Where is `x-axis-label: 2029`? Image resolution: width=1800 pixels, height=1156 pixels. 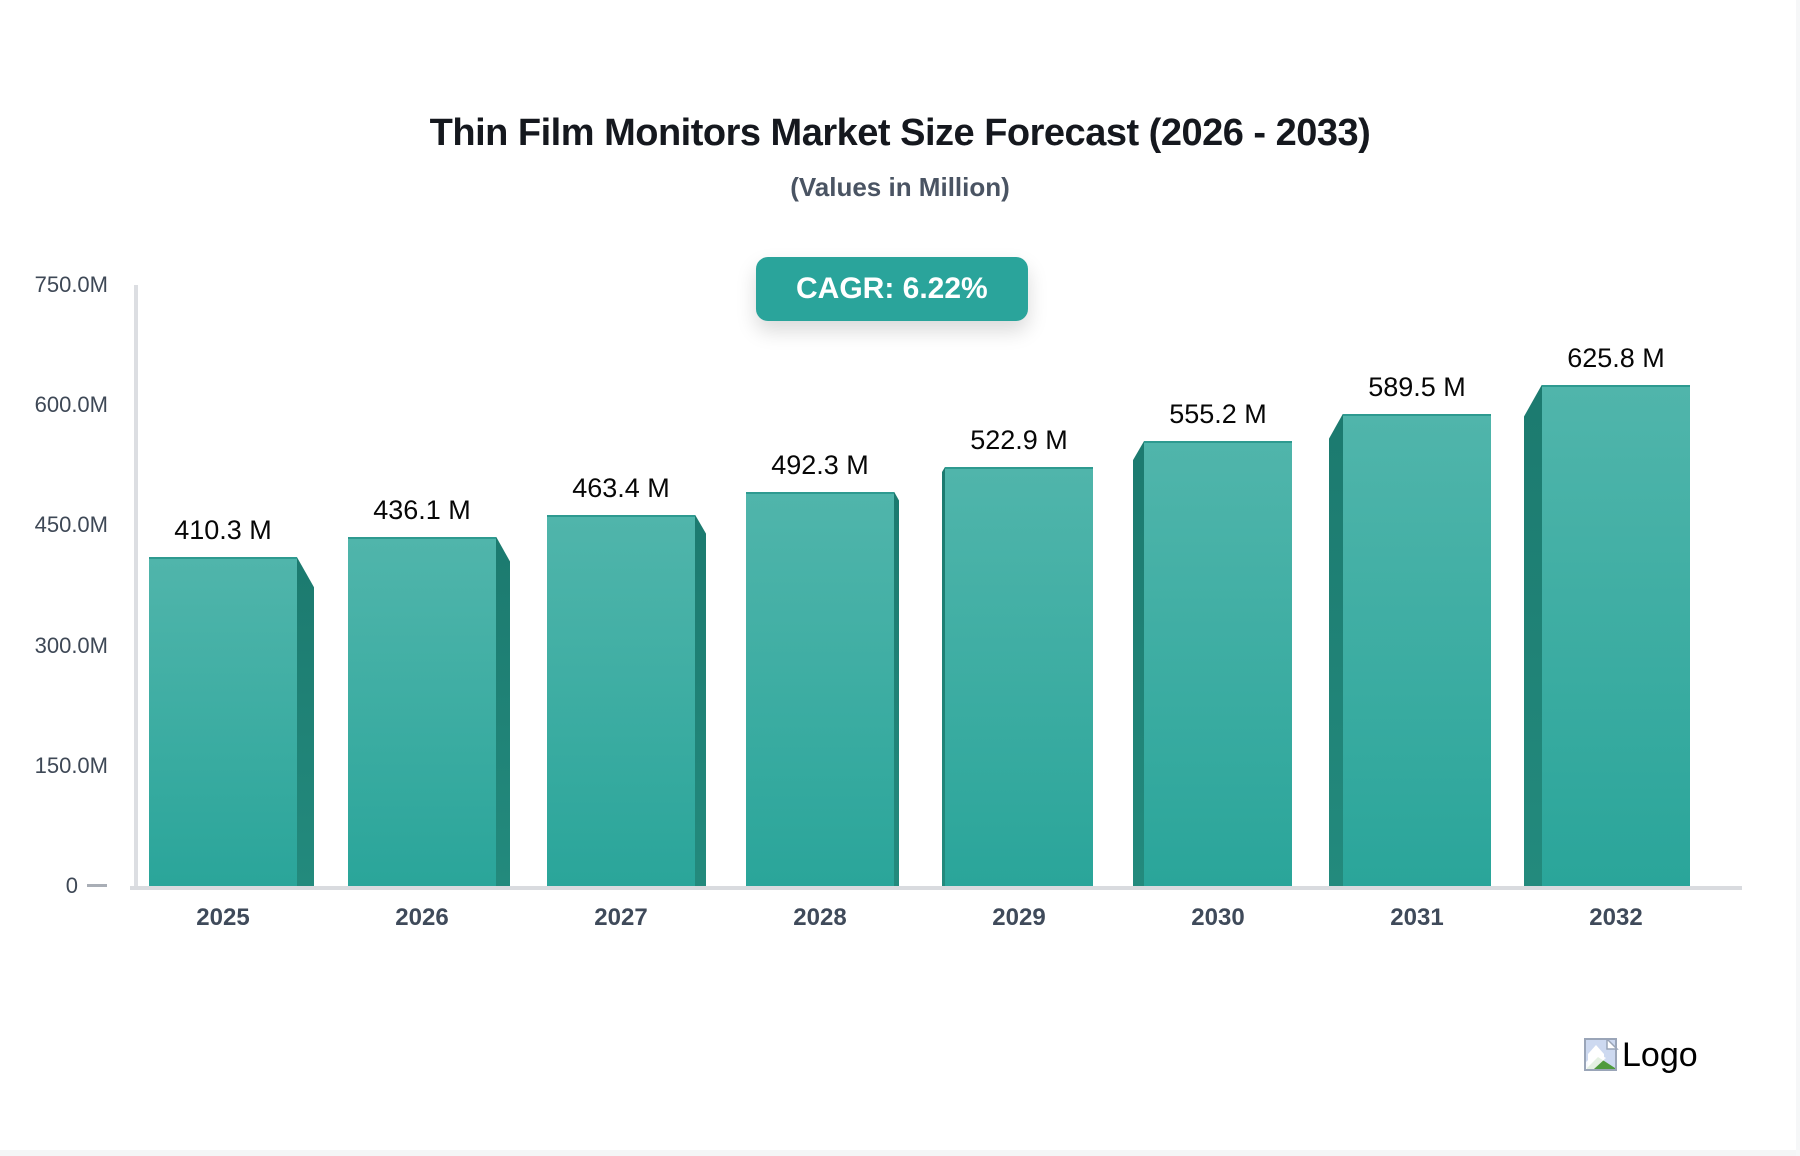 x-axis-label: 2029 is located at coordinates (1019, 917).